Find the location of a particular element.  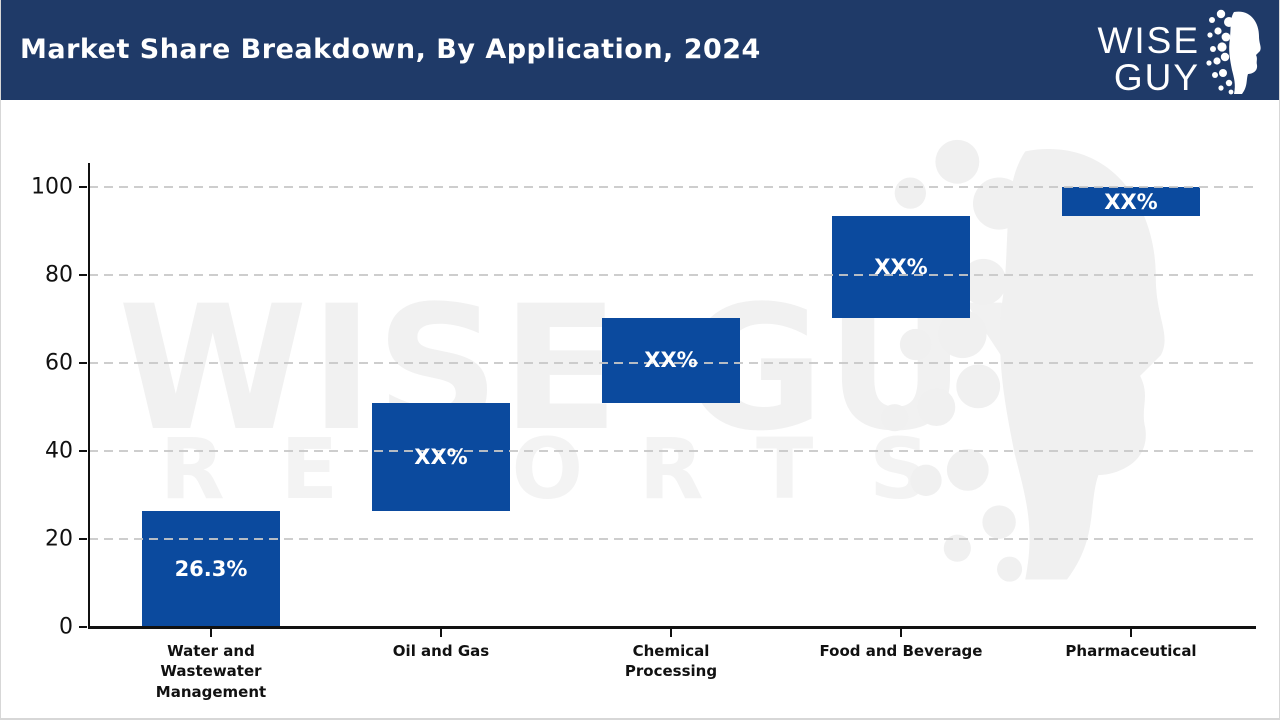

x-axis-category-label: Water and Wastewater Management is located at coordinates (211, 671).